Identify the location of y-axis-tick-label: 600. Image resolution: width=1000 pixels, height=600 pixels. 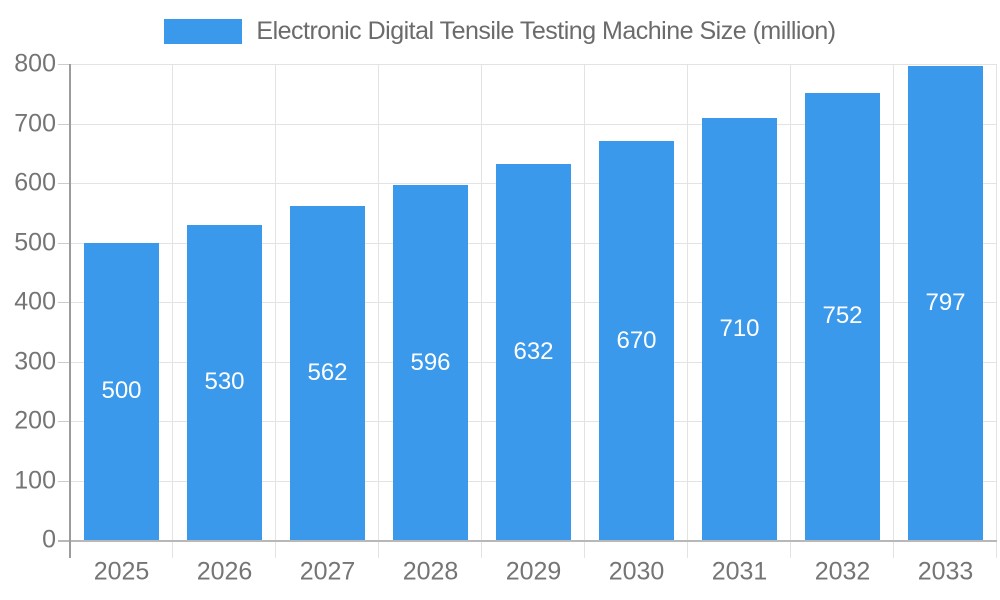
(35, 182).